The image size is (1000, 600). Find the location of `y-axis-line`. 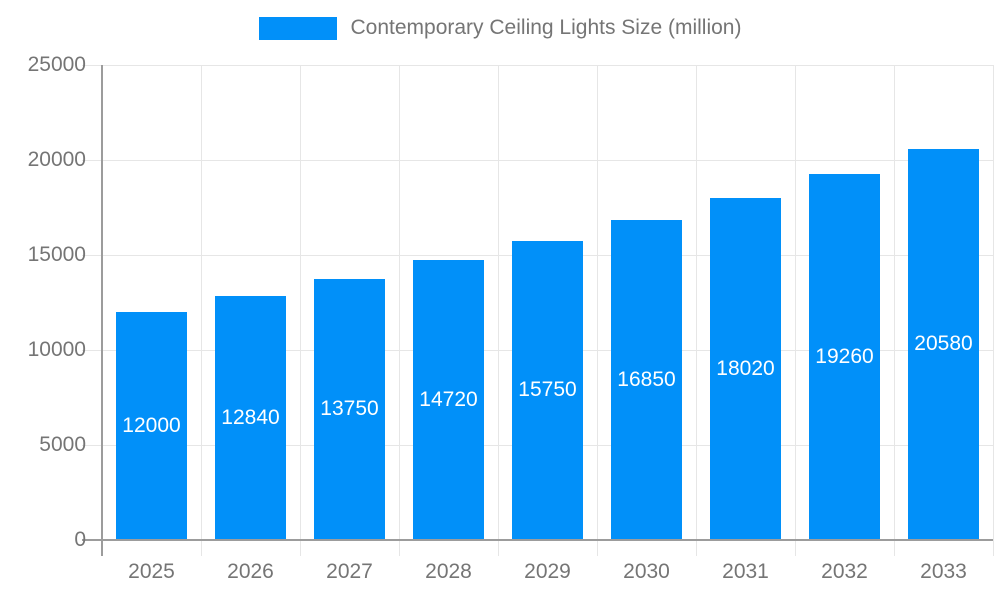

y-axis-line is located at coordinates (102, 310).